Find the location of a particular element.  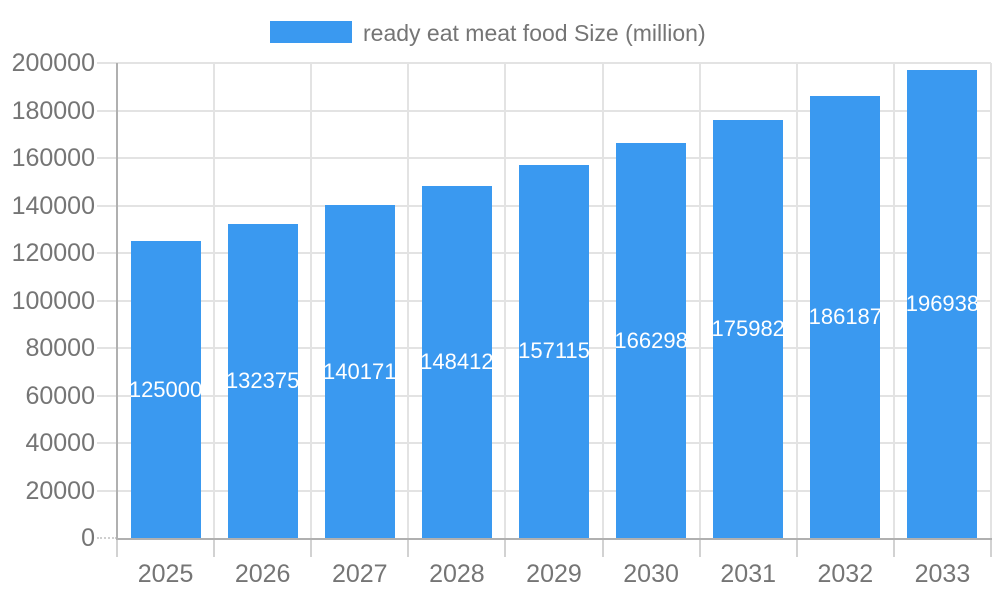

bar-value-label: 132375 is located at coordinates (262, 380).